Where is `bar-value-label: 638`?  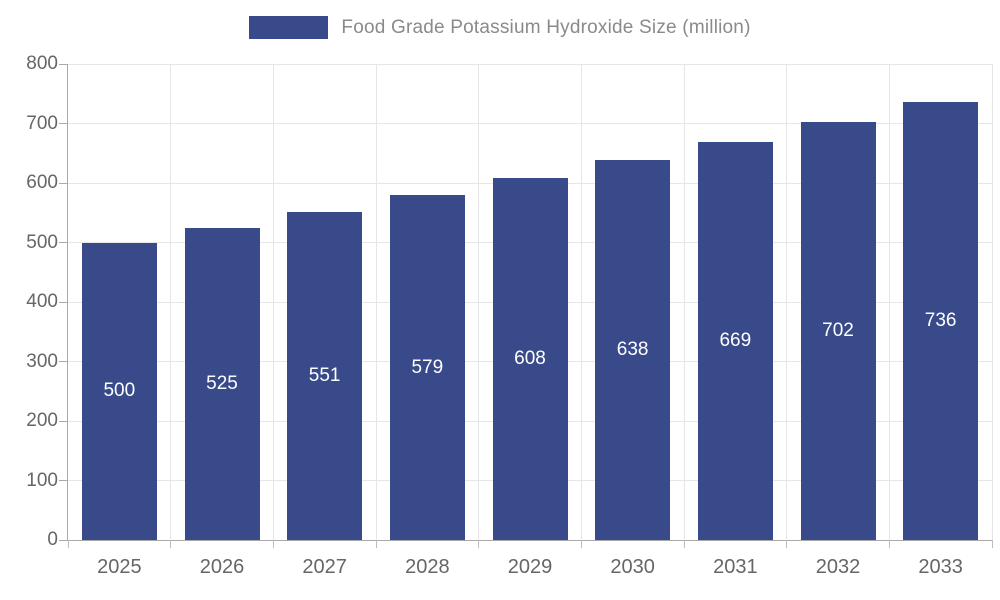 bar-value-label: 638 is located at coordinates (632, 350).